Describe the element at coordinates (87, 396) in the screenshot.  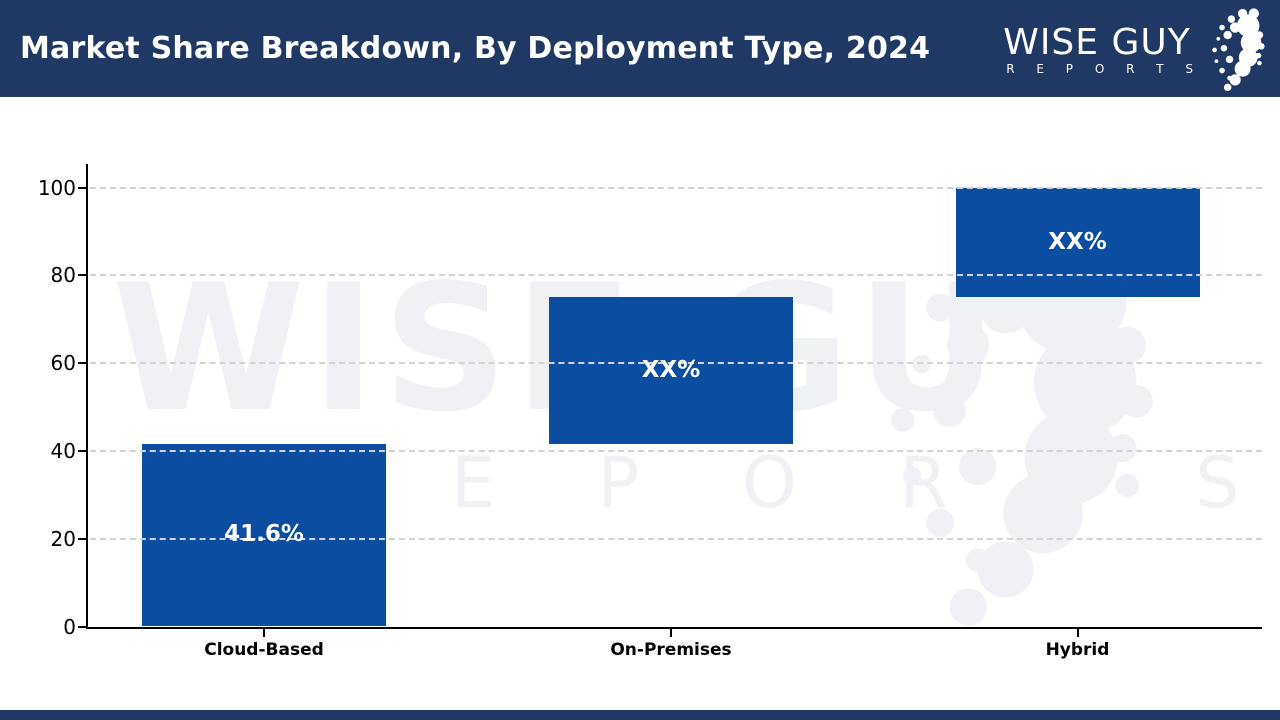
I see `y-axis-line` at that location.